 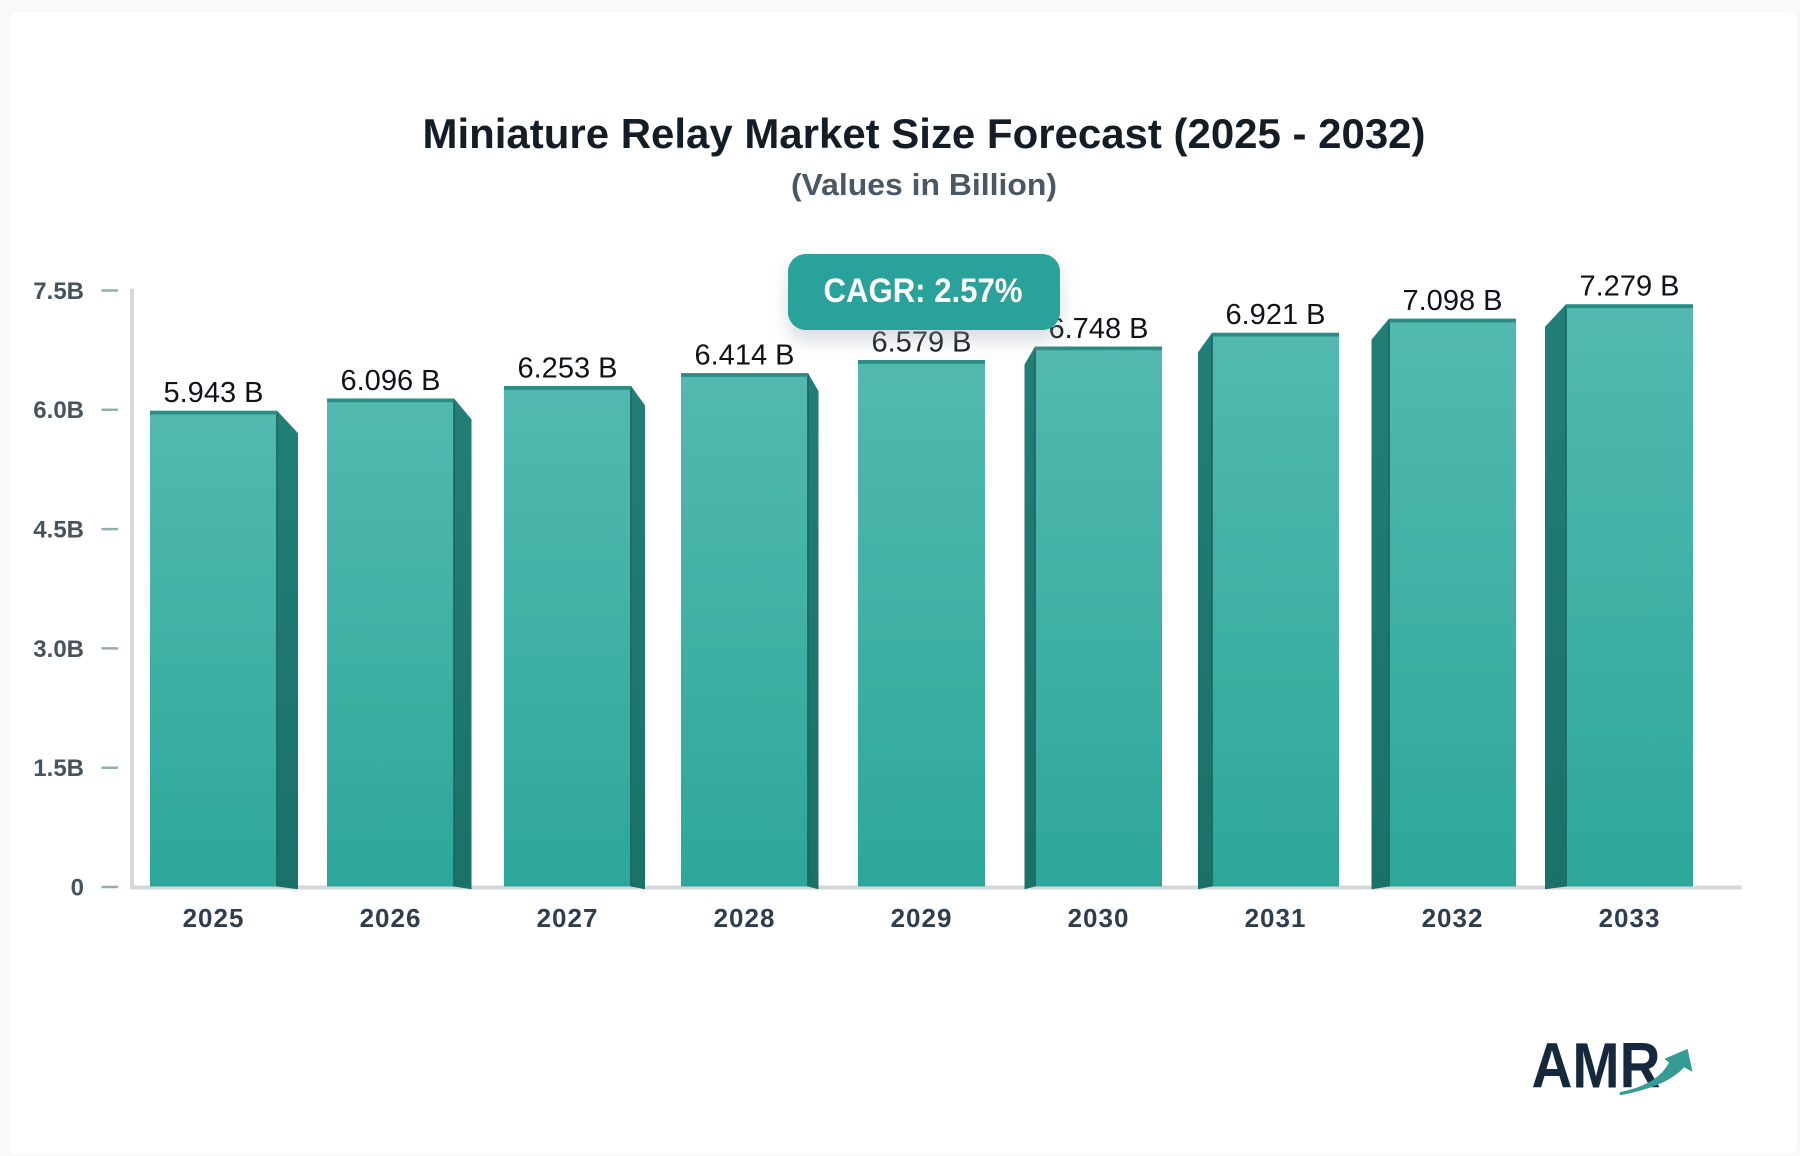 I want to click on svg-text: (Values in Billion), so click(x=924, y=184).